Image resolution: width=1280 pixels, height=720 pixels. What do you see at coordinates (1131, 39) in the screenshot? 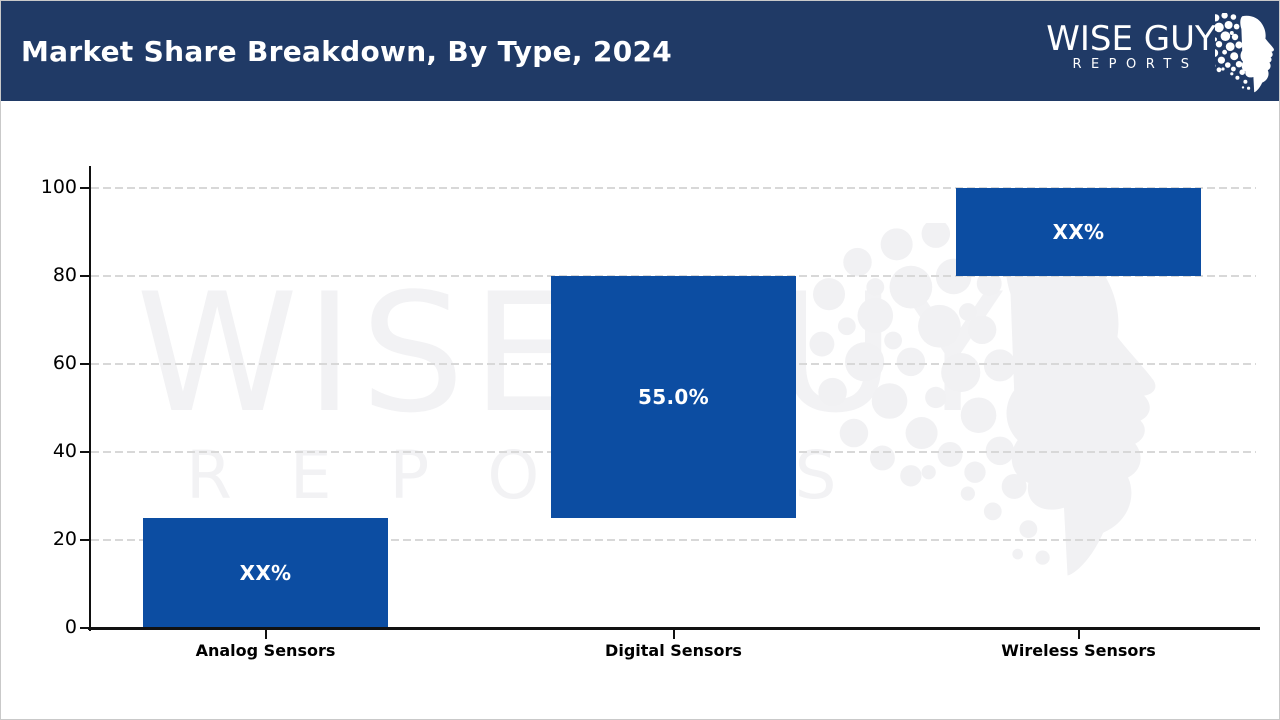
I see `brand-name: WISE GUY` at bounding box center [1131, 39].